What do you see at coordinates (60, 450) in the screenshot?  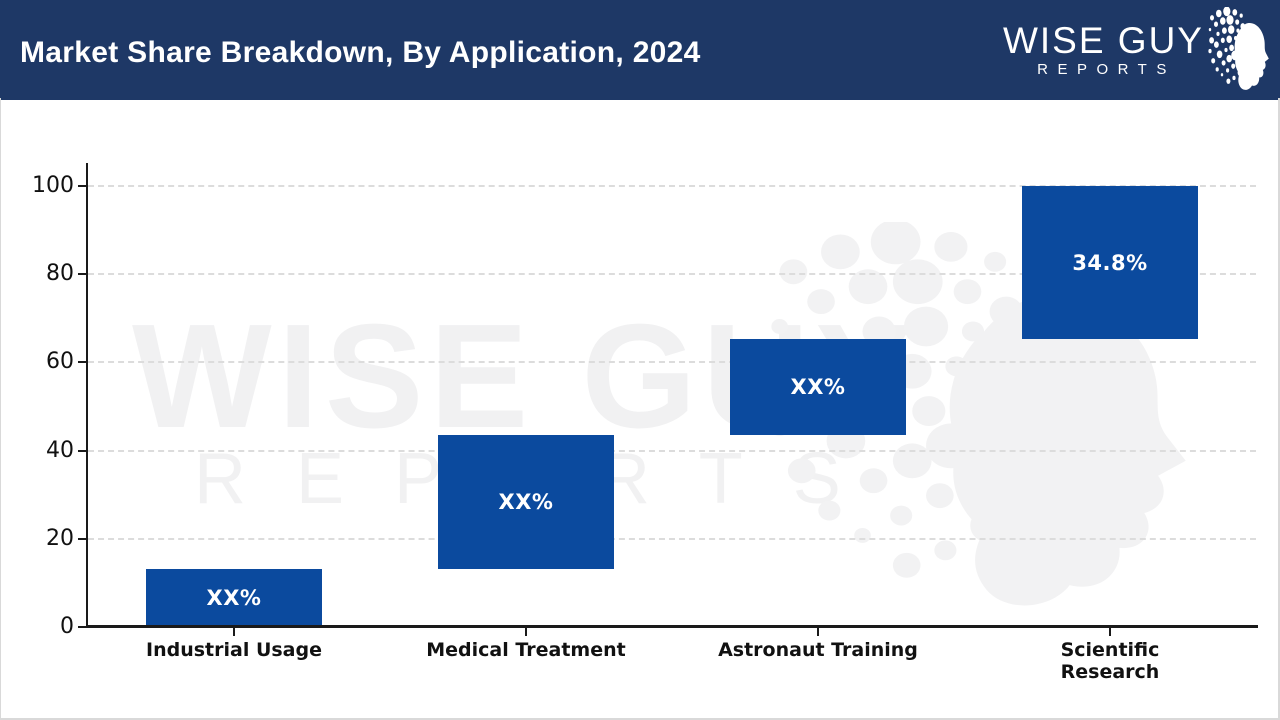 I see `y-tick-label-40: 40` at bounding box center [60, 450].